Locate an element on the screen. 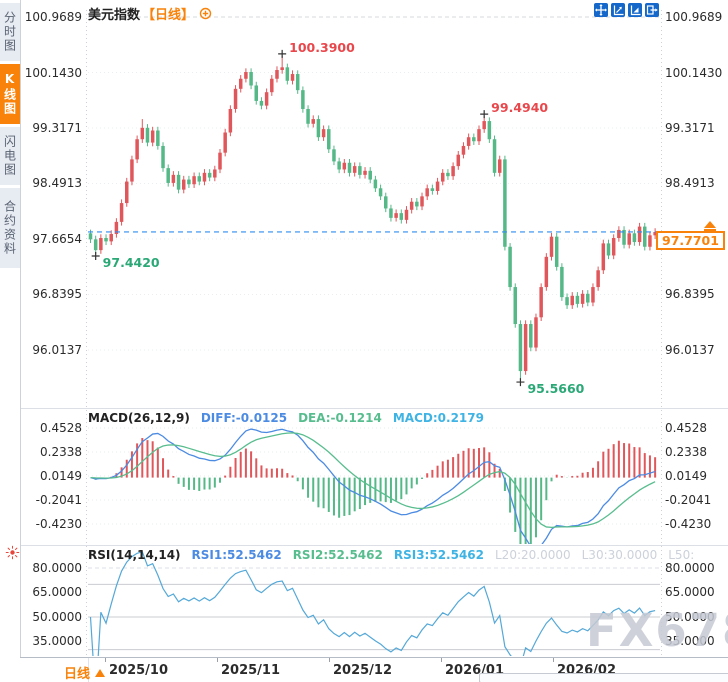  x-axis-month-label: 2025/12 is located at coordinates (363, 670).